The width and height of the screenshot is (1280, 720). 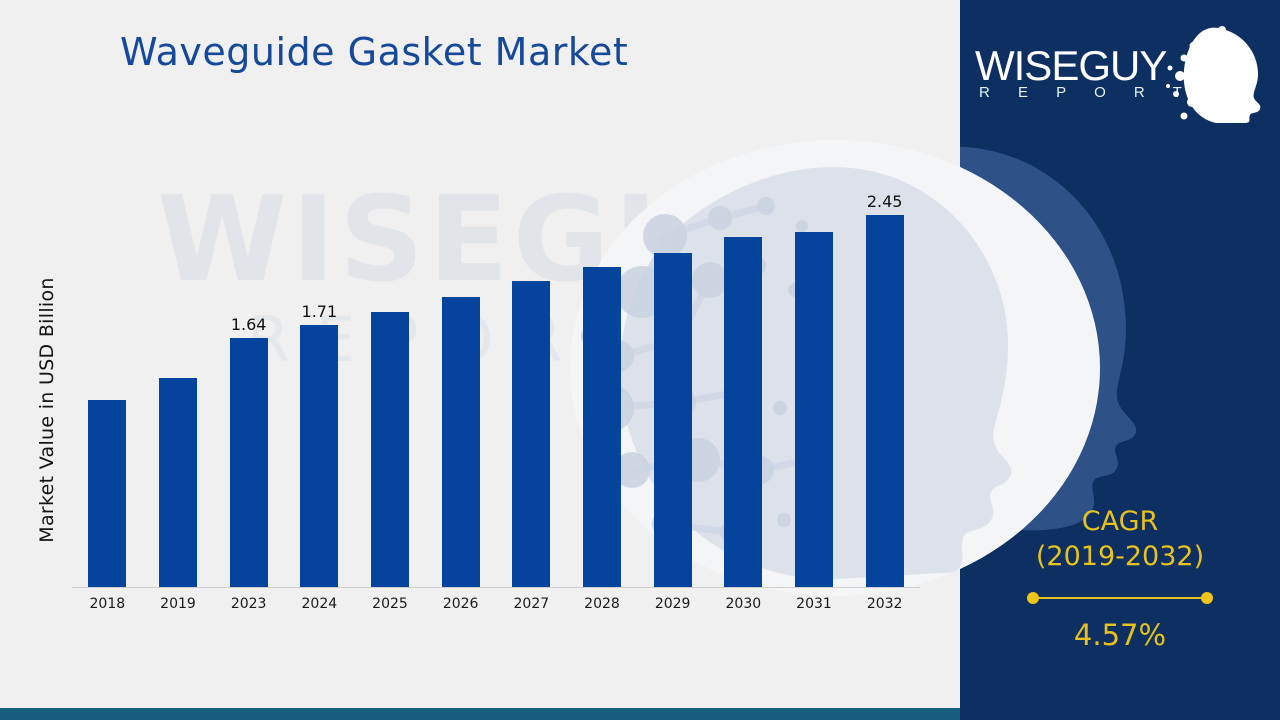 I want to click on bar-group: 1.71, so click(x=319, y=445).